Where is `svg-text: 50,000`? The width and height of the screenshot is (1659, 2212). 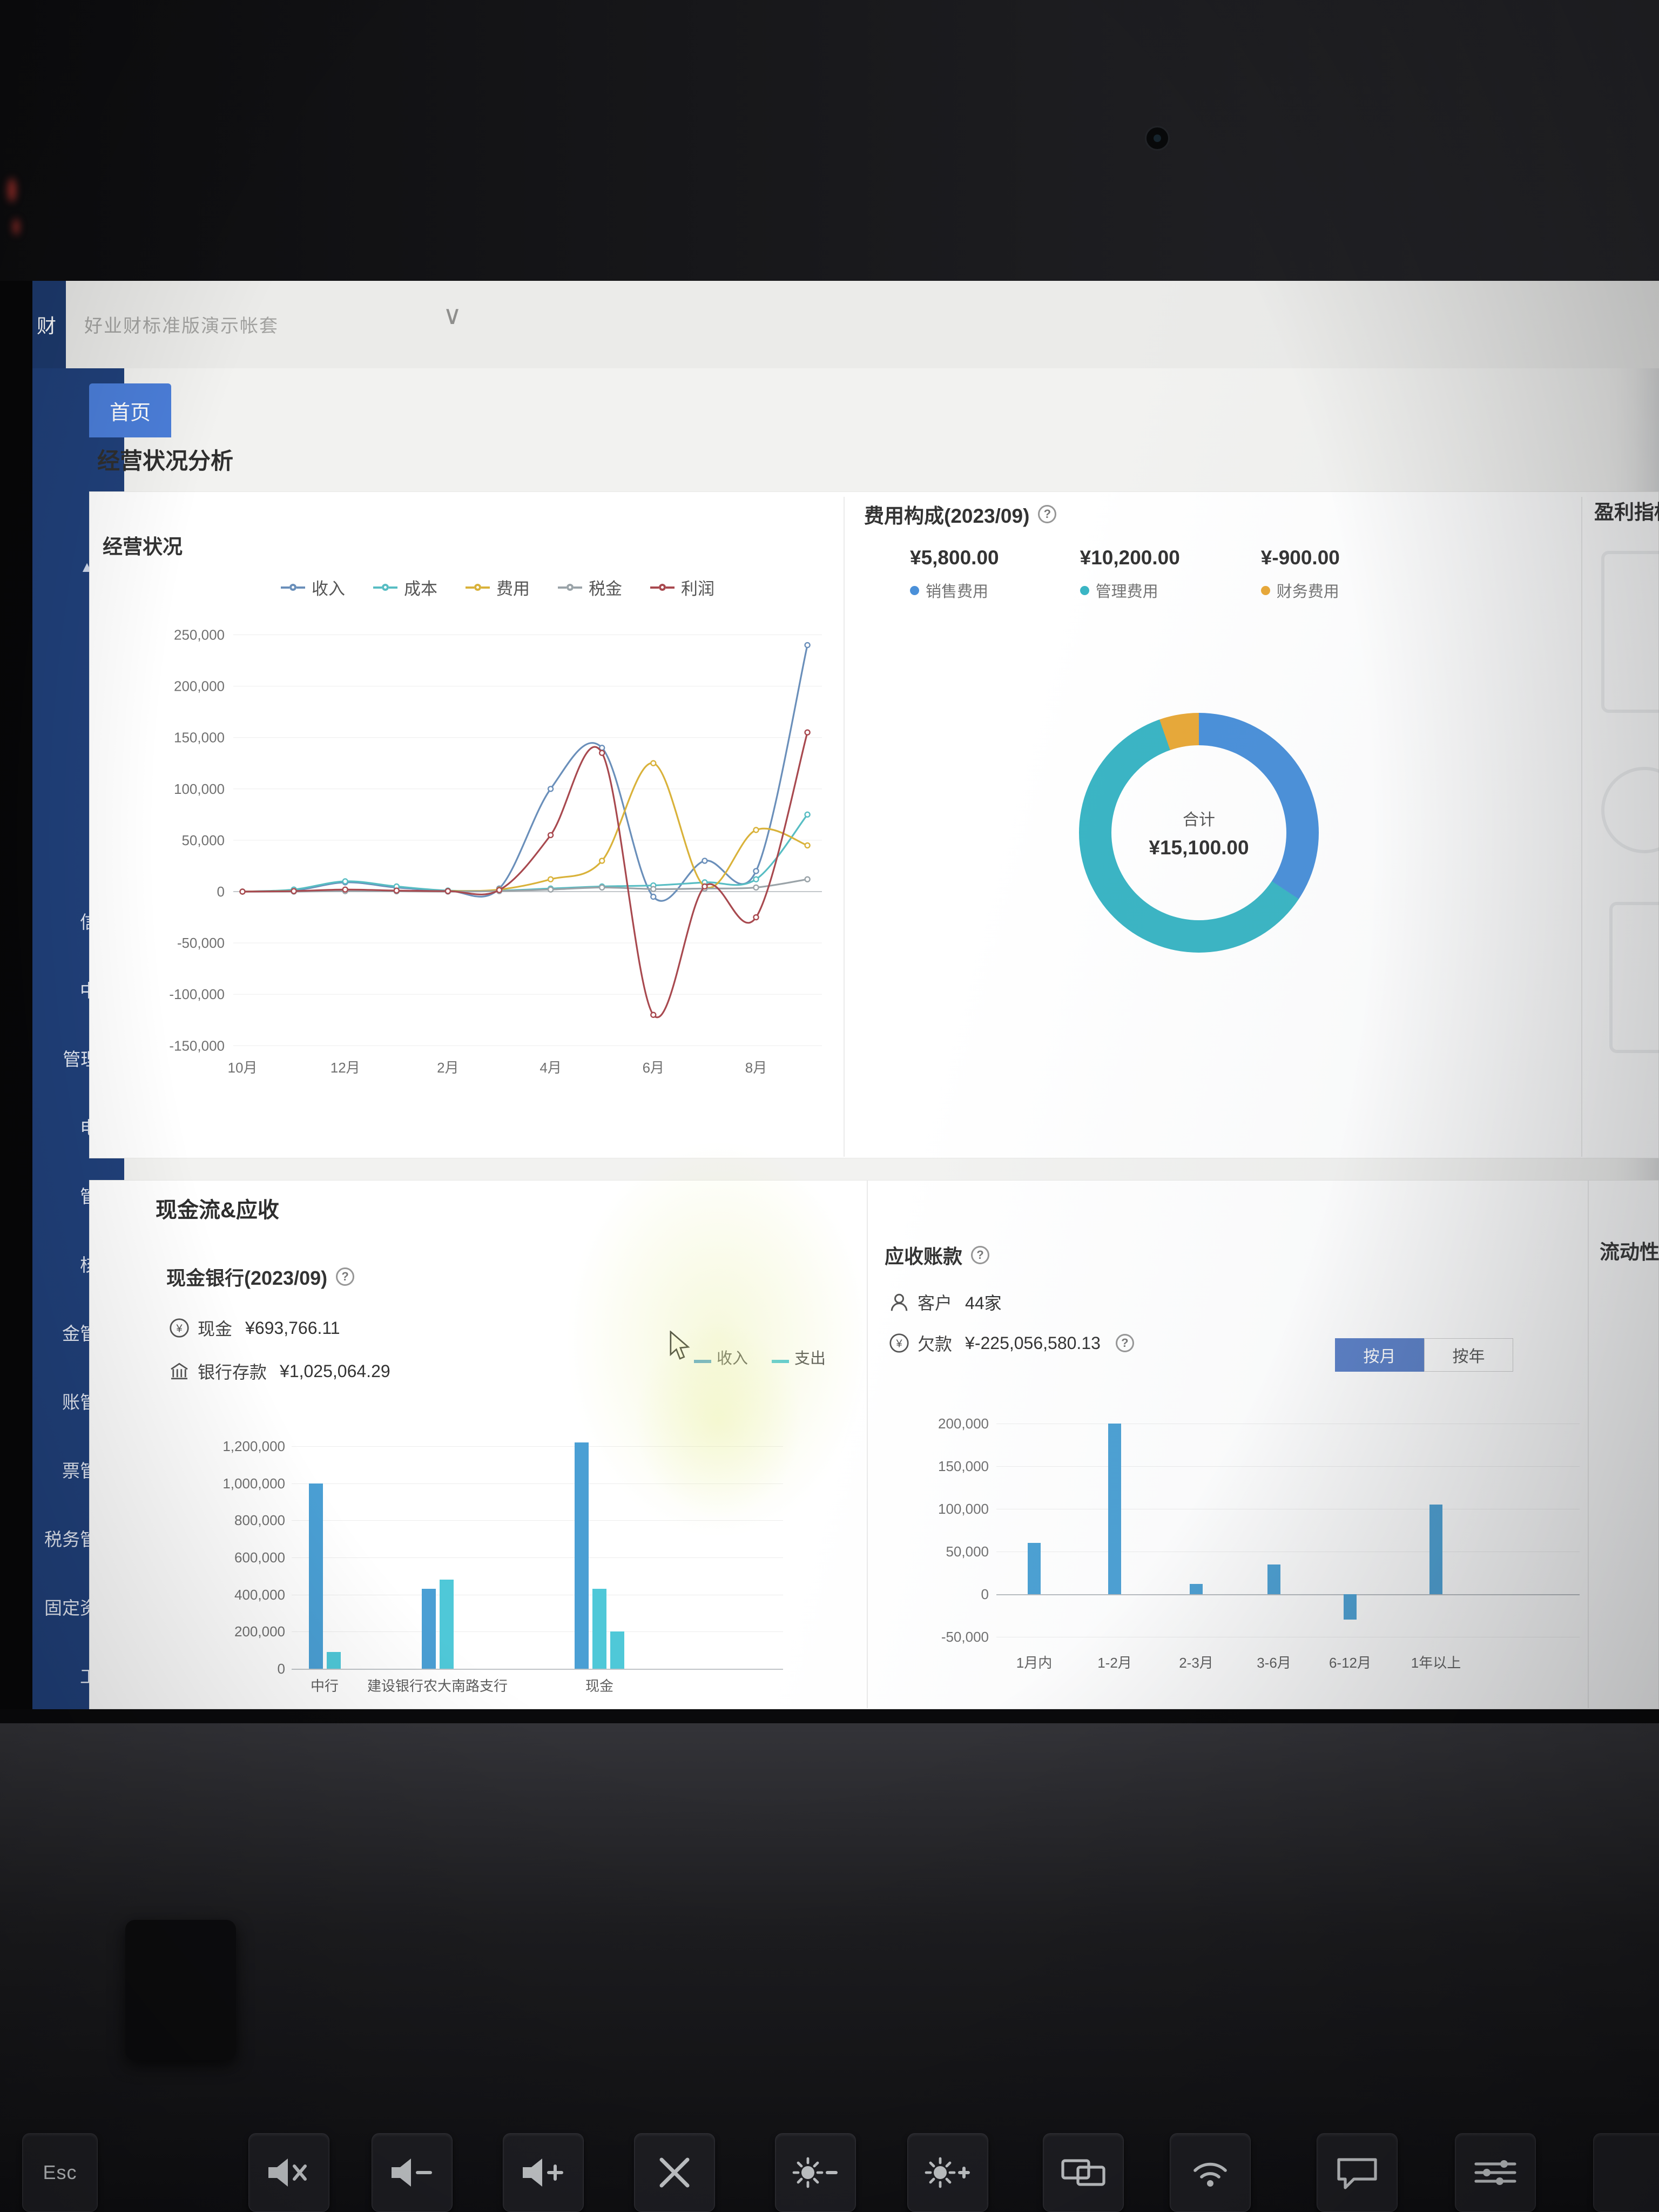 svg-text: 50,000 is located at coordinates (203, 840).